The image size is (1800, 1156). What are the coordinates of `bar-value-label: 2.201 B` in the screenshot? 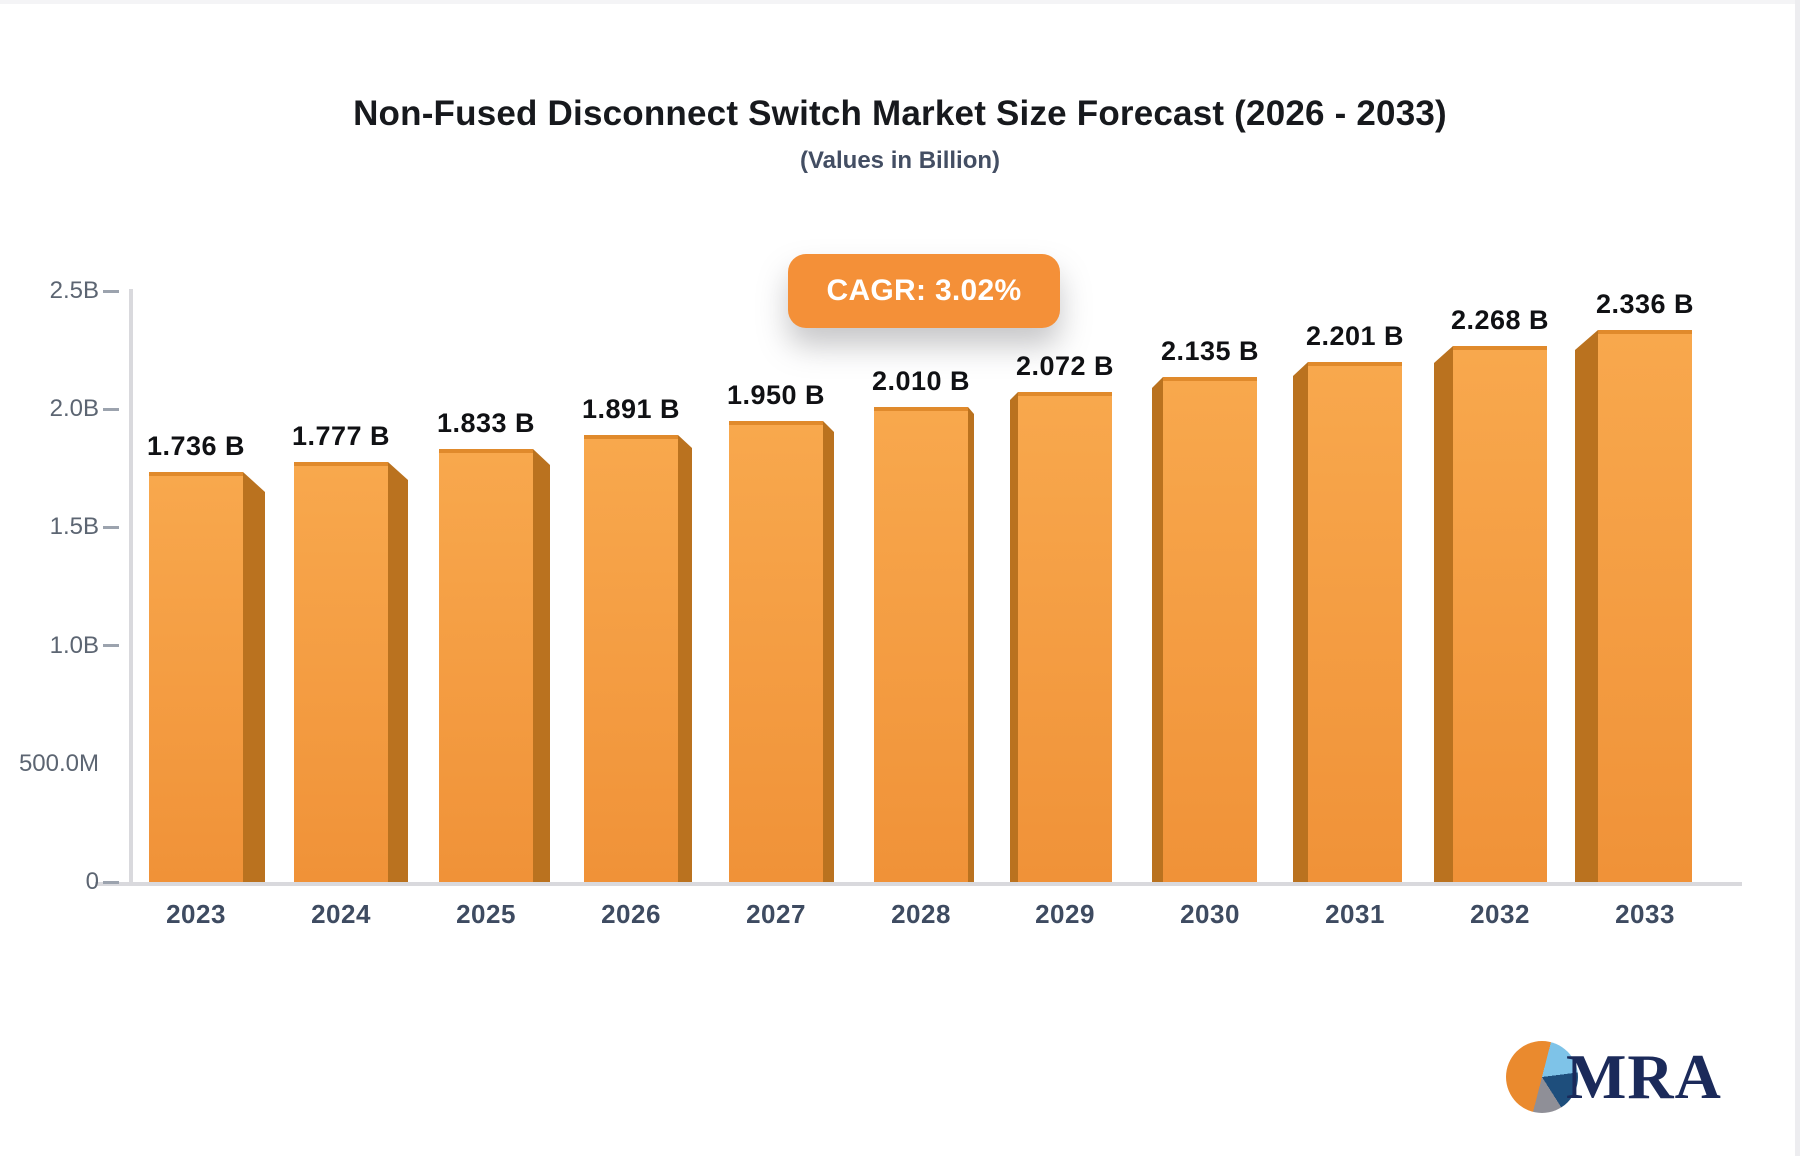 It's located at (1355, 336).